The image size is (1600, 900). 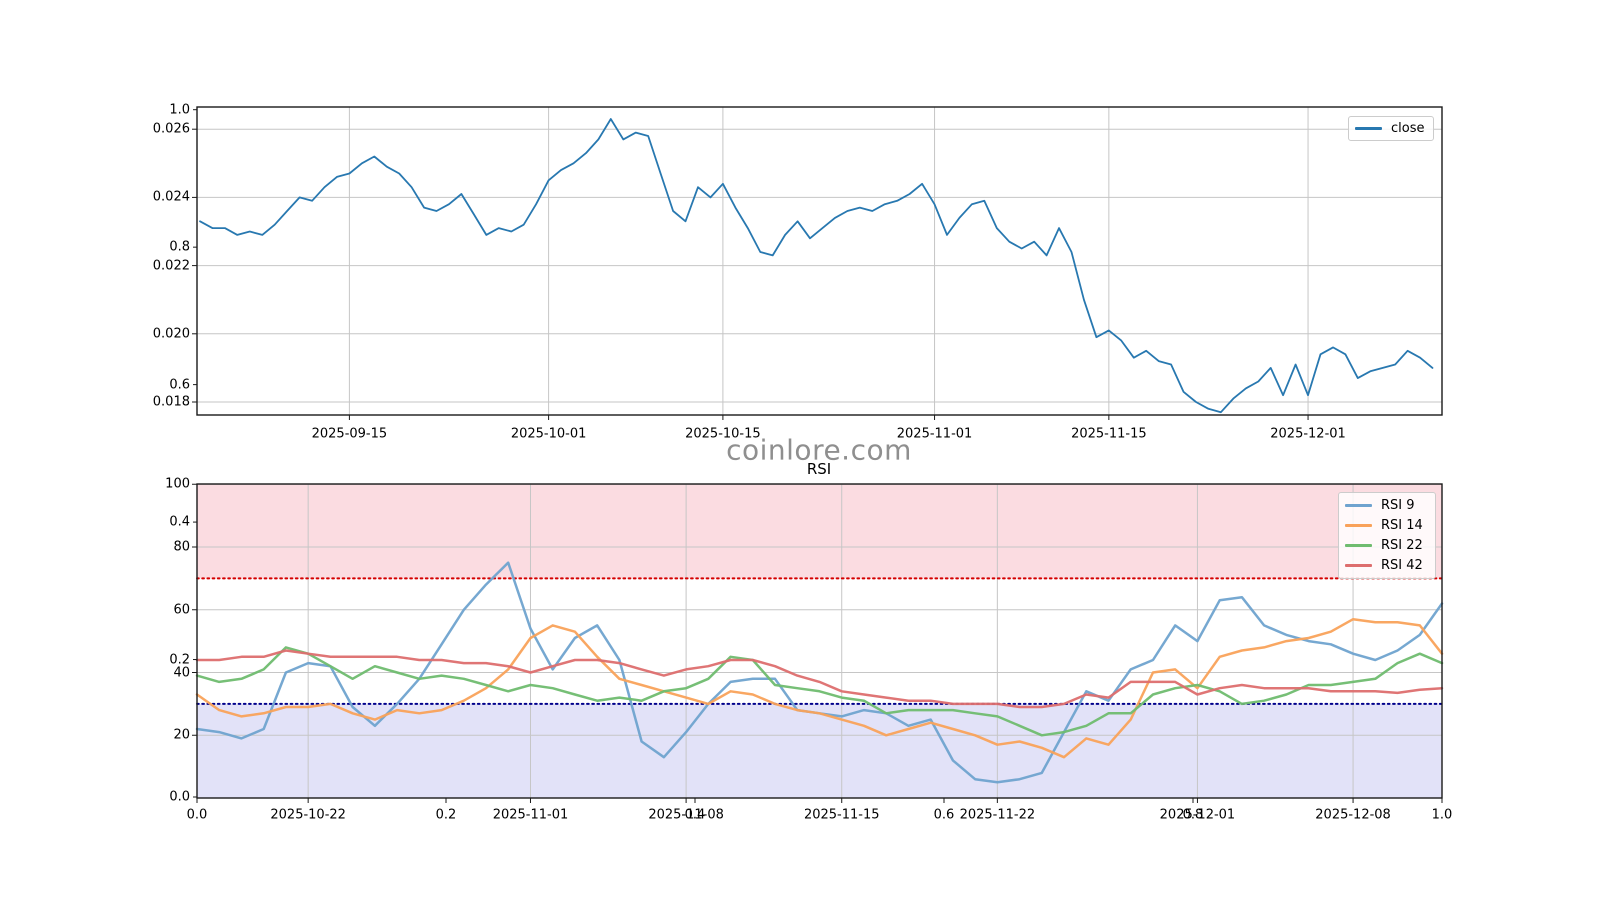 What do you see at coordinates (819, 679) in the screenshot?
I see `rsi42-line` at bounding box center [819, 679].